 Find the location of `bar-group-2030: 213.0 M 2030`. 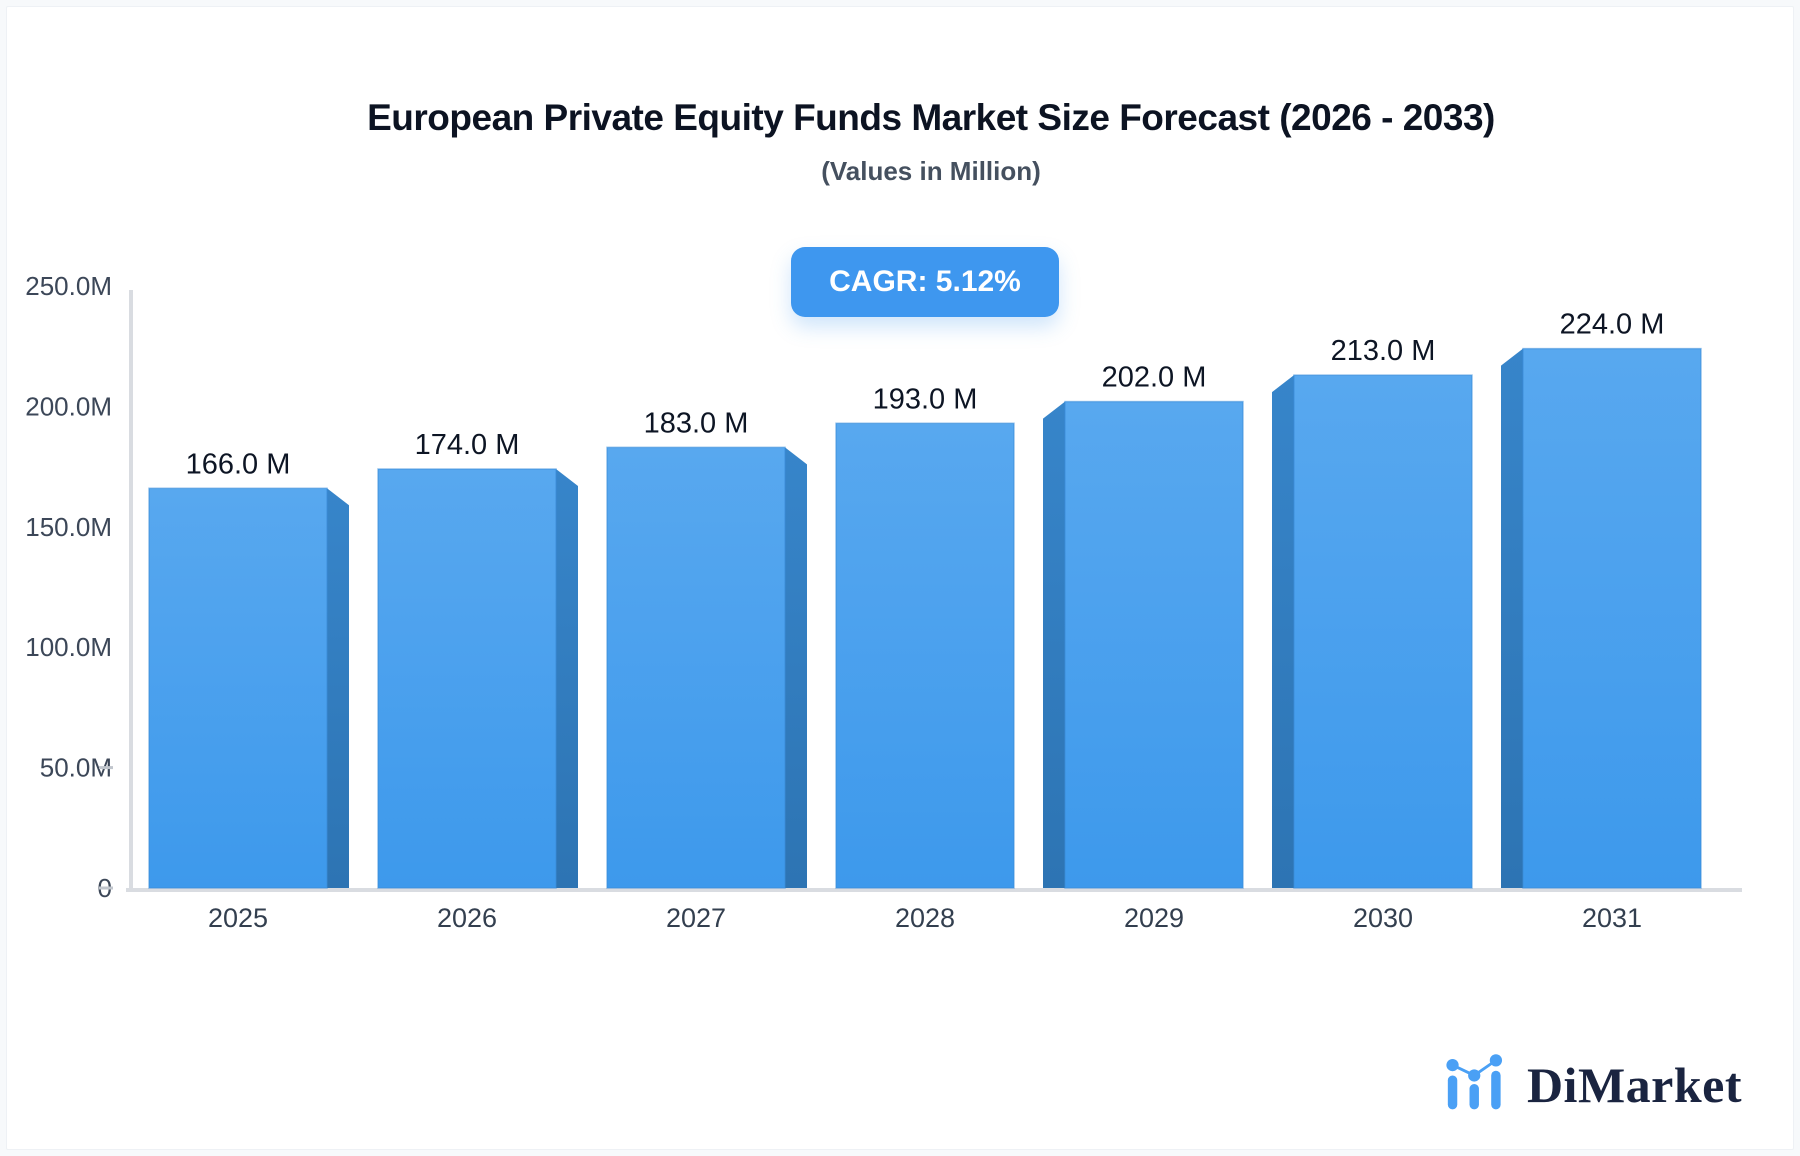

bar-group-2030: 213.0 M 2030 is located at coordinates (1372, 634).